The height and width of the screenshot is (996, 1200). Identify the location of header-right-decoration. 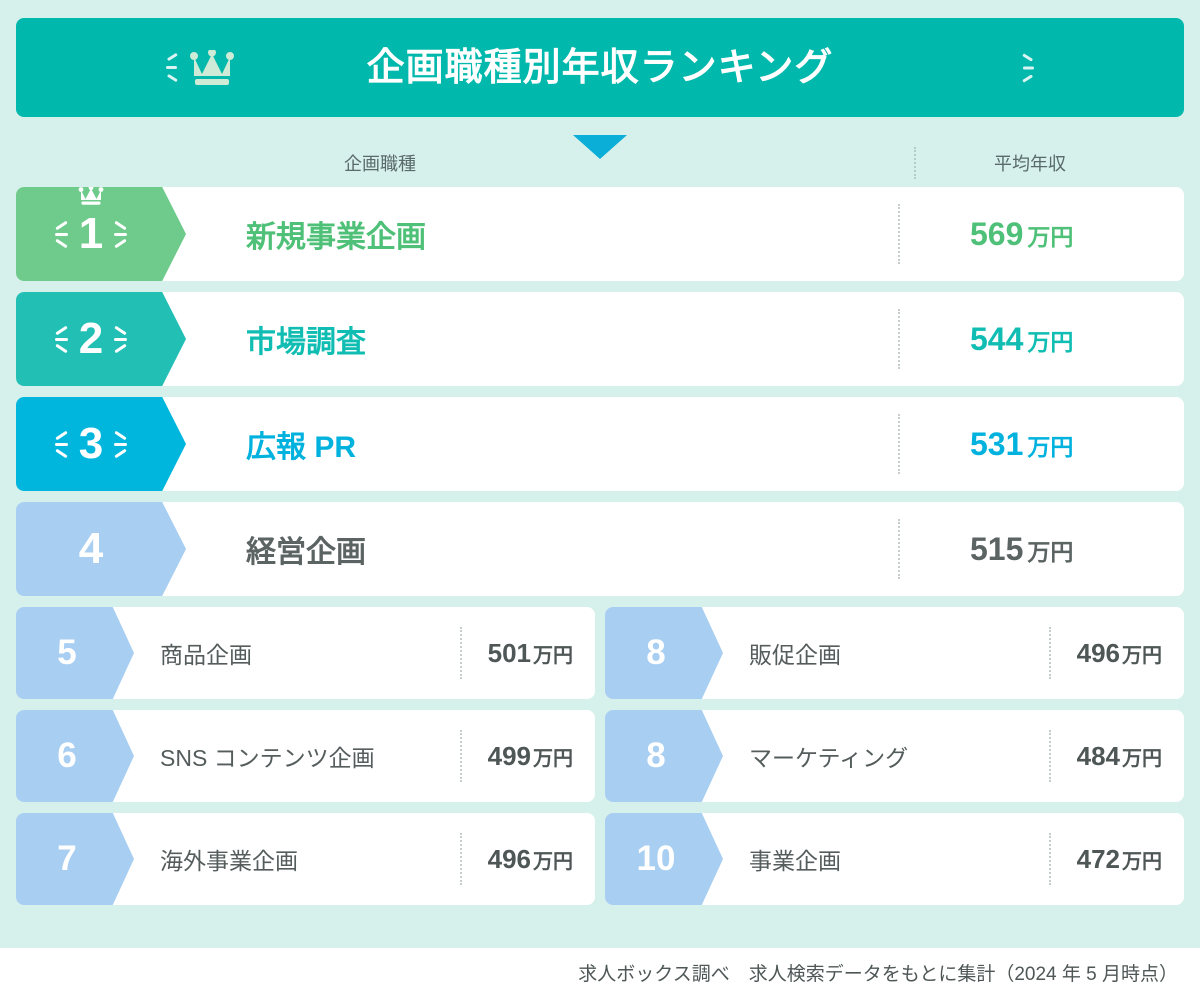
(1028, 67).